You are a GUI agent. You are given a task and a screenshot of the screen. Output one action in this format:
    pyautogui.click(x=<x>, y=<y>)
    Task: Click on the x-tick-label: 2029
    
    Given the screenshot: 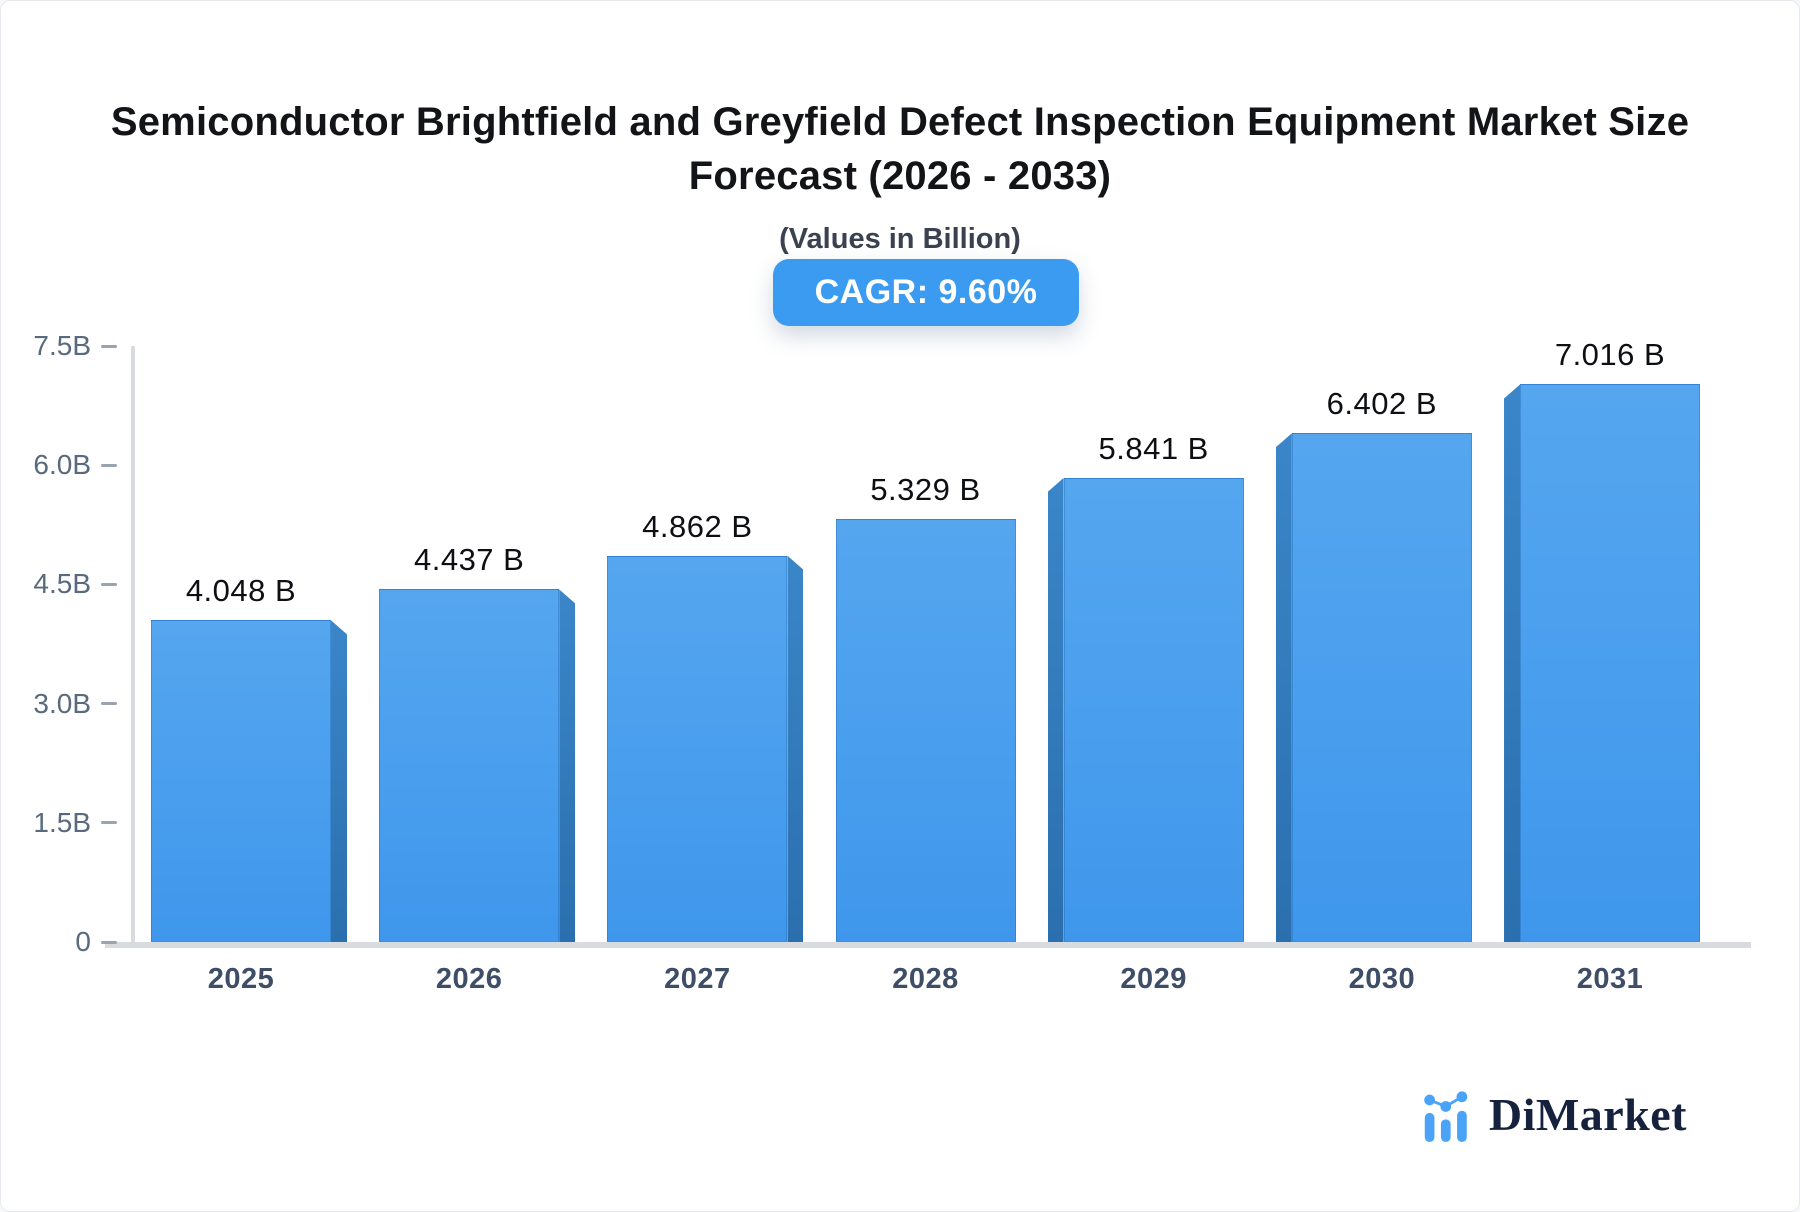 What is the action you would take?
    pyautogui.click(x=1153, y=979)
    